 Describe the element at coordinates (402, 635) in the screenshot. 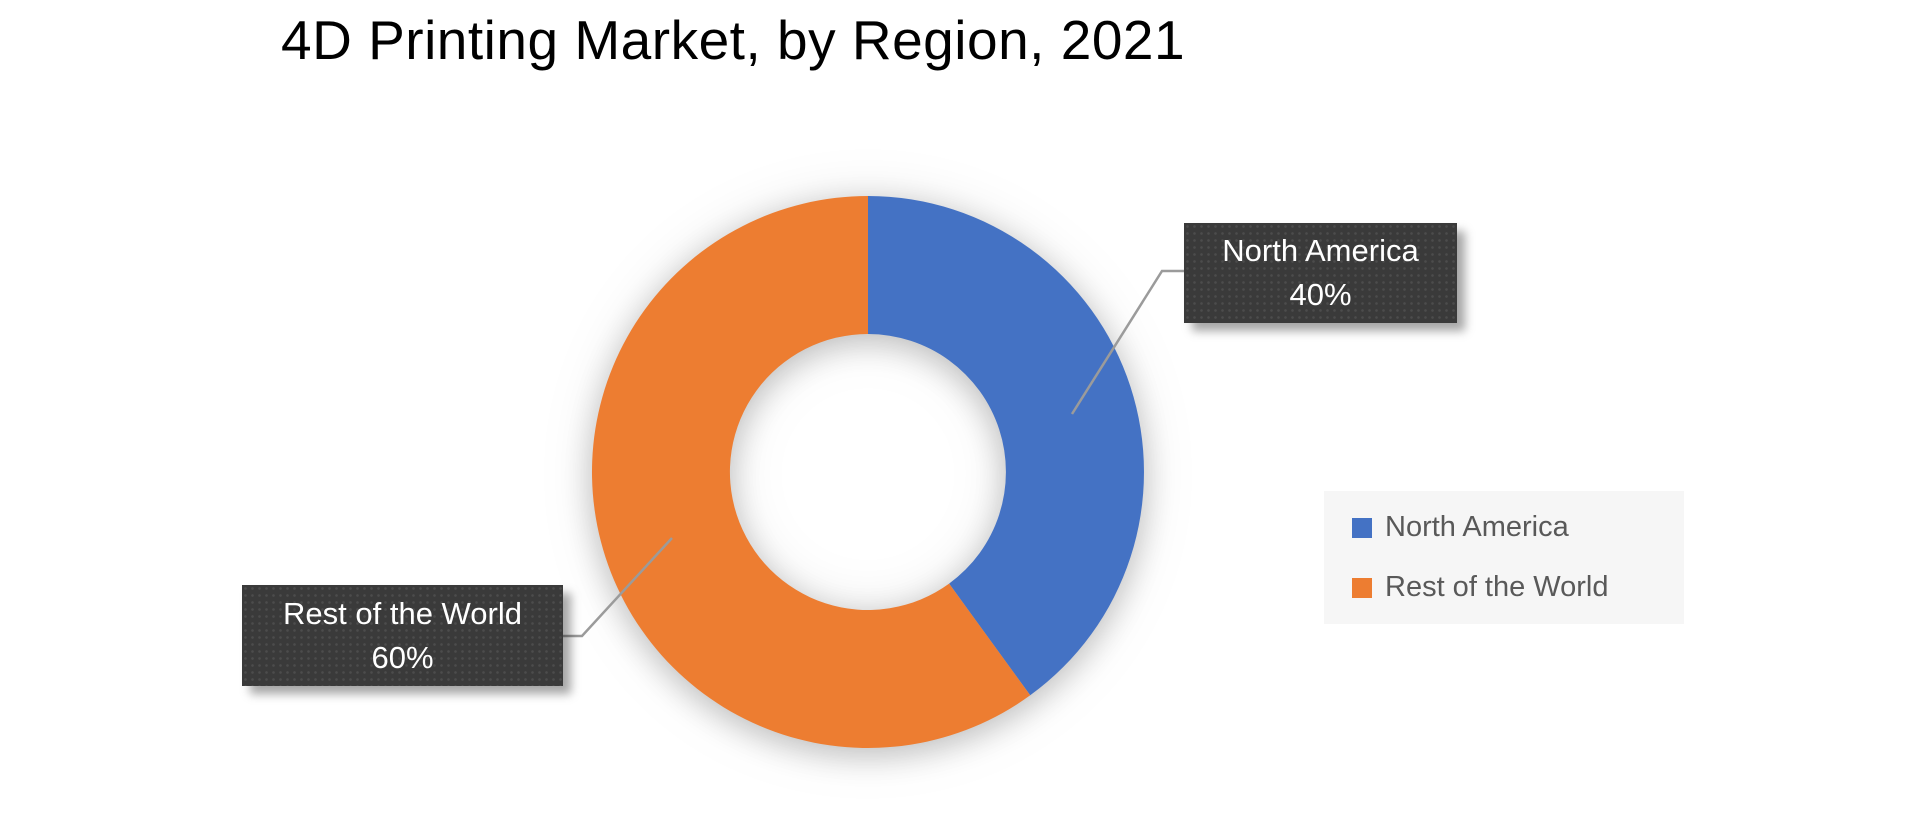

I see `data-label-rest-of-world: Rest of the World 60%` at that location.